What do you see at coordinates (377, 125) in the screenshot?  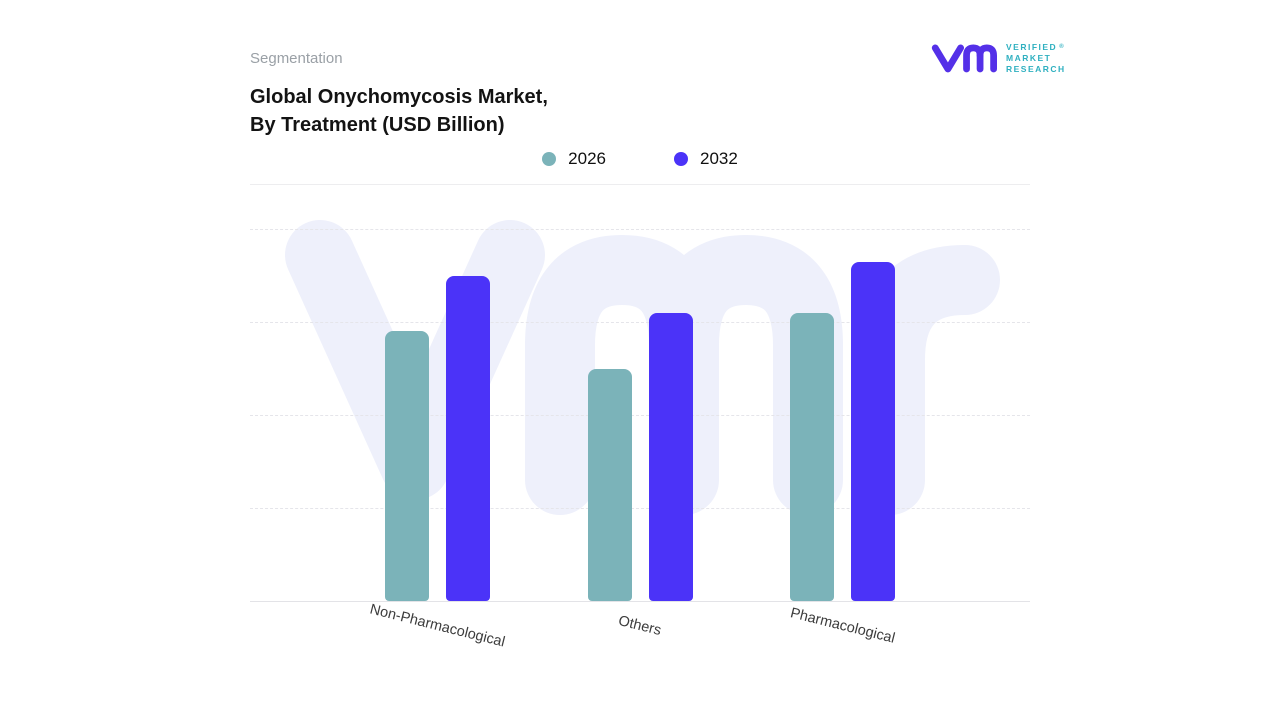 I see `chart-title-line2: By Treatment (USD Billion)` at bounding box center [377, 125].